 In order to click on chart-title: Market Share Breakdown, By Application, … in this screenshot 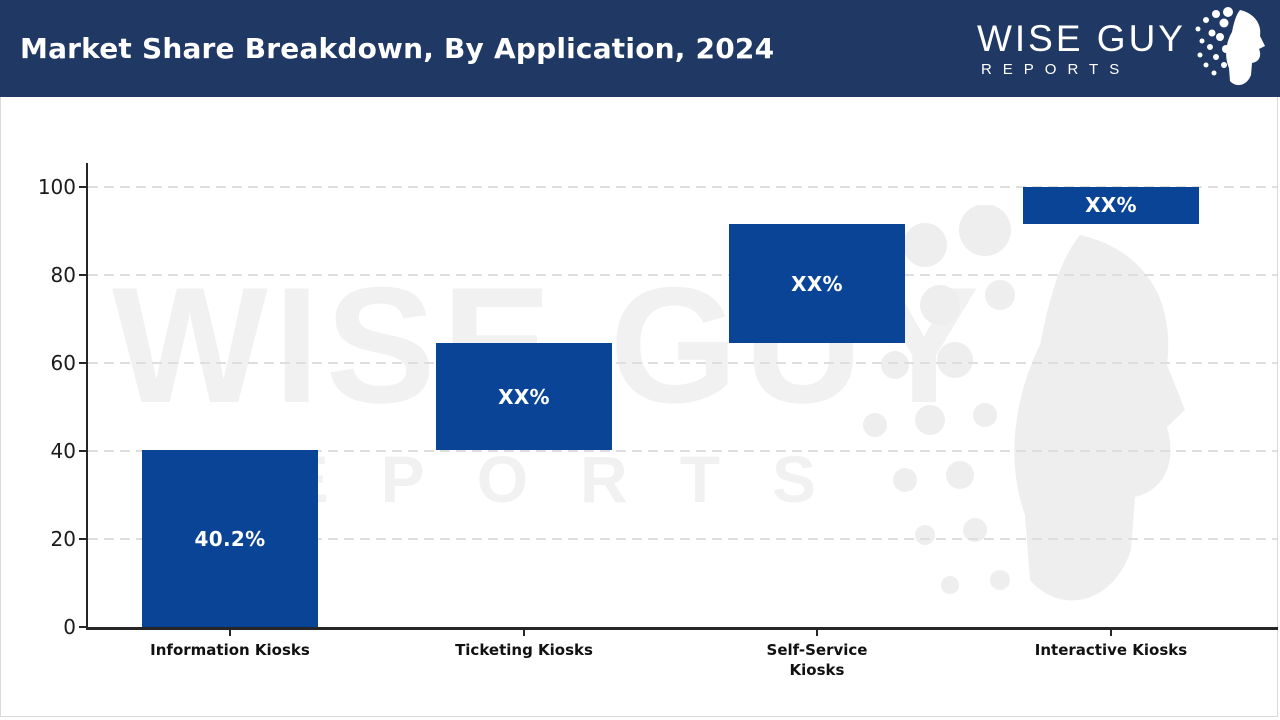, I will do `click(397, 48)`.